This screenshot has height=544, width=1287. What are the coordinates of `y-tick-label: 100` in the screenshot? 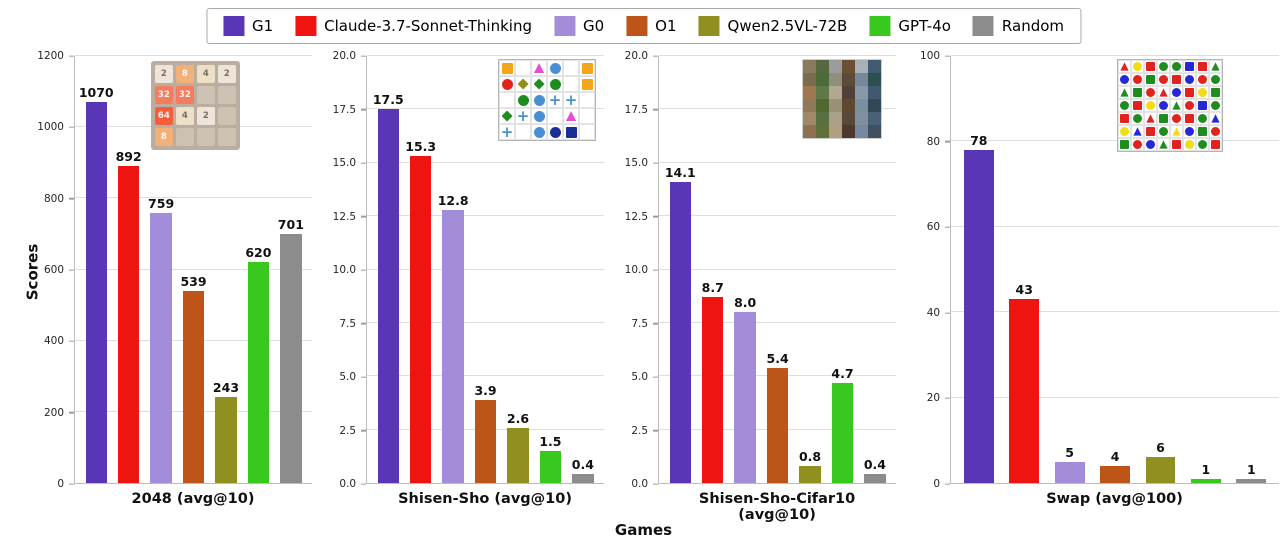 It's located at (930, 56).